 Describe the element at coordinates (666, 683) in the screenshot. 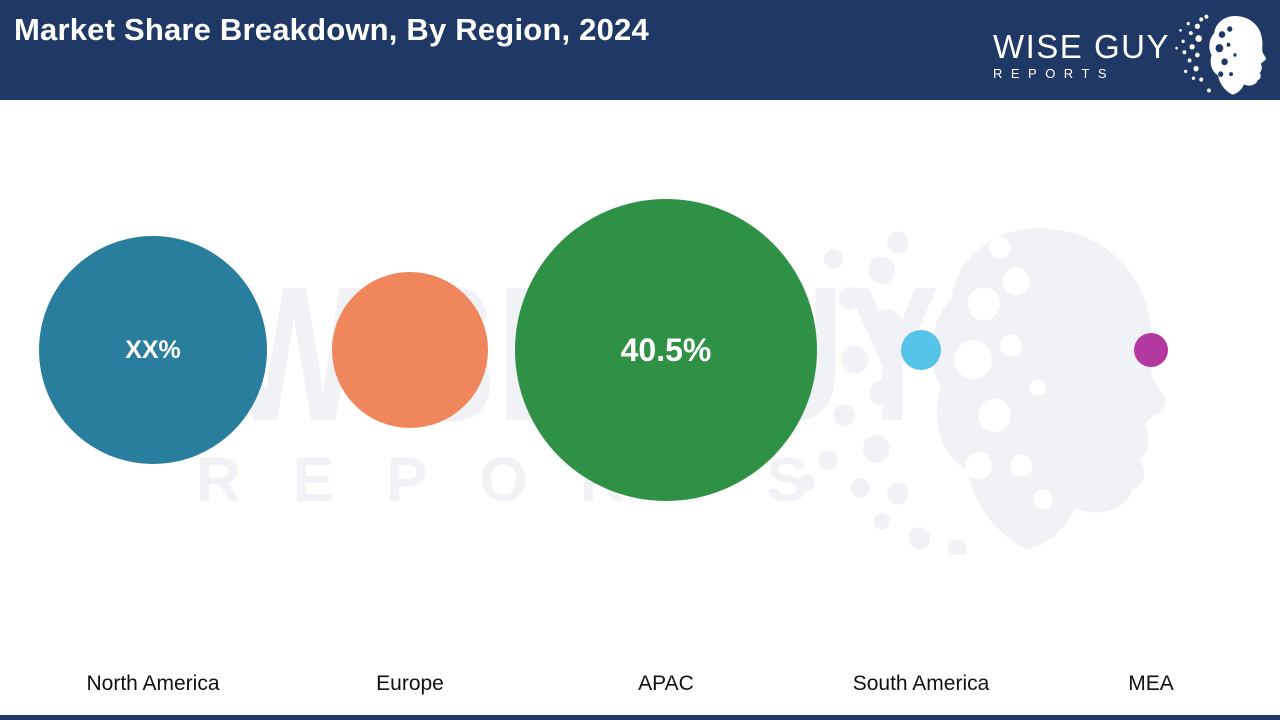

I see `category-label-apac: APAC` at that location.